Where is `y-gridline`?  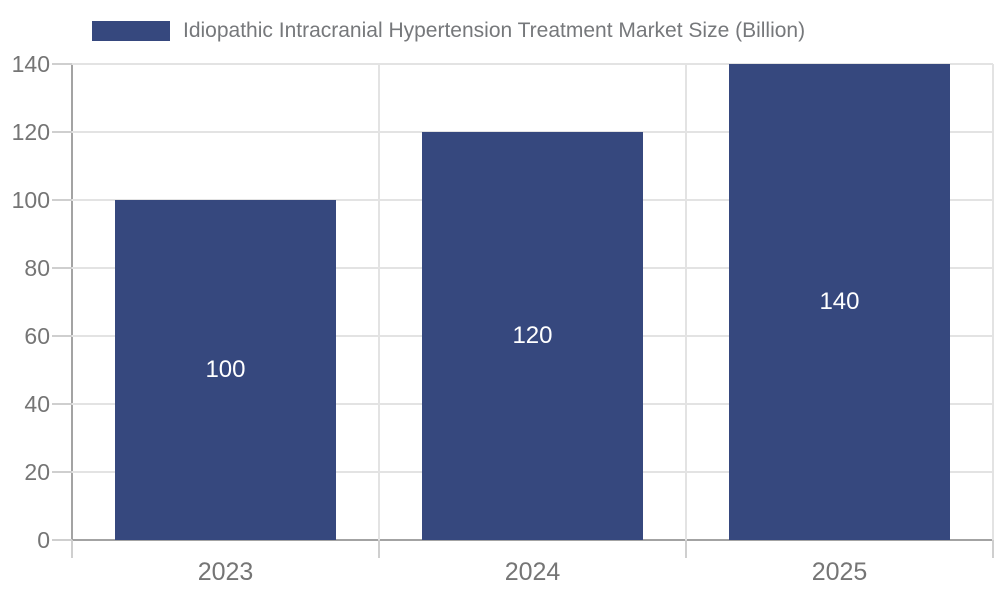 y-gridline is located at coordinates (532, 64).